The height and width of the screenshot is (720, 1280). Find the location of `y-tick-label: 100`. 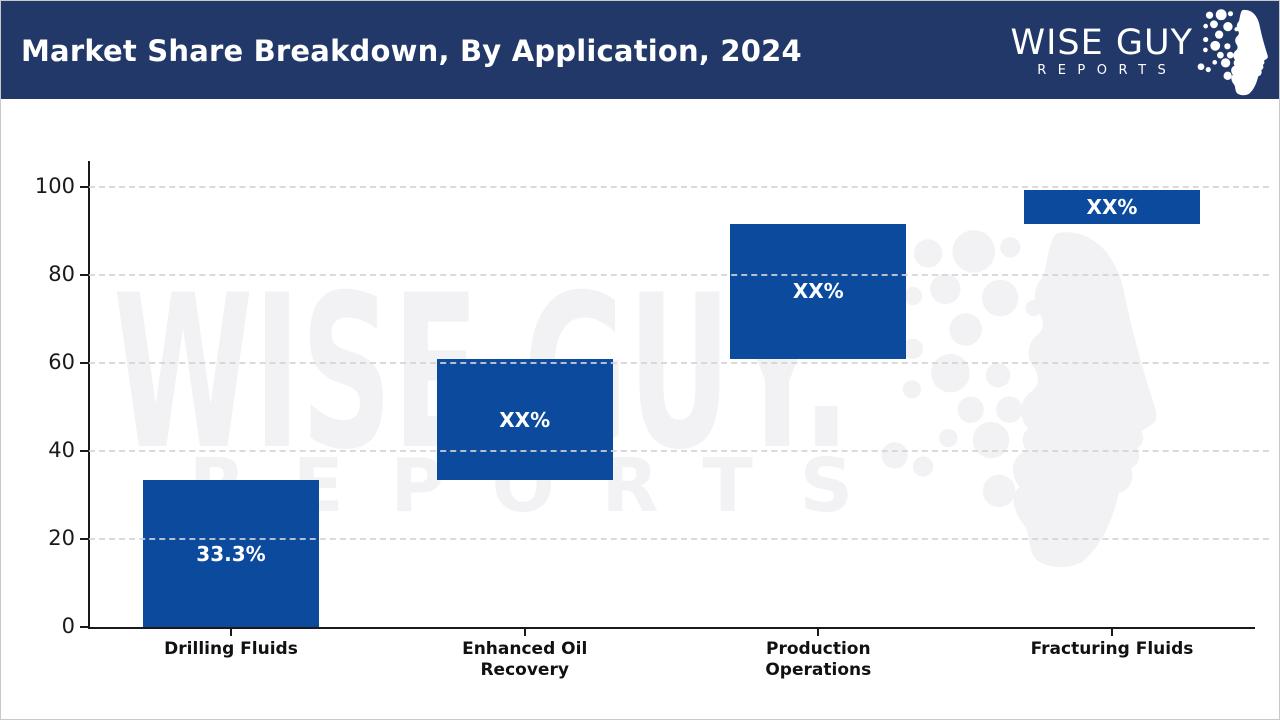

y-tick-label: 100 is located at coordinates (54, 186).